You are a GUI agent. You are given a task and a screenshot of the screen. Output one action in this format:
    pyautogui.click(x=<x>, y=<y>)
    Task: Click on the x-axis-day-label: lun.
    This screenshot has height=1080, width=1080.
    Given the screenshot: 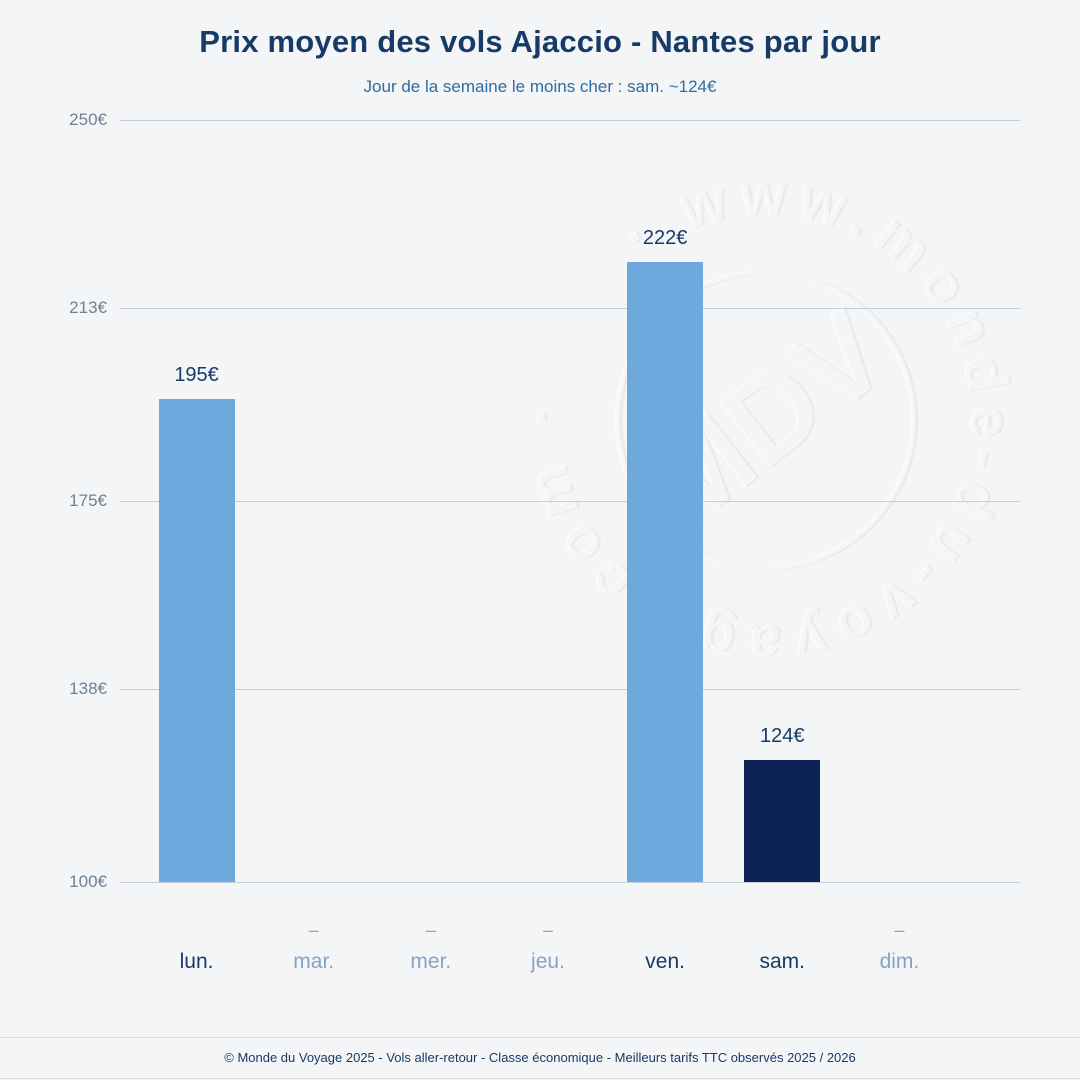 What is the action you would take?
    pyautogui.click(x=196, y=961)
    